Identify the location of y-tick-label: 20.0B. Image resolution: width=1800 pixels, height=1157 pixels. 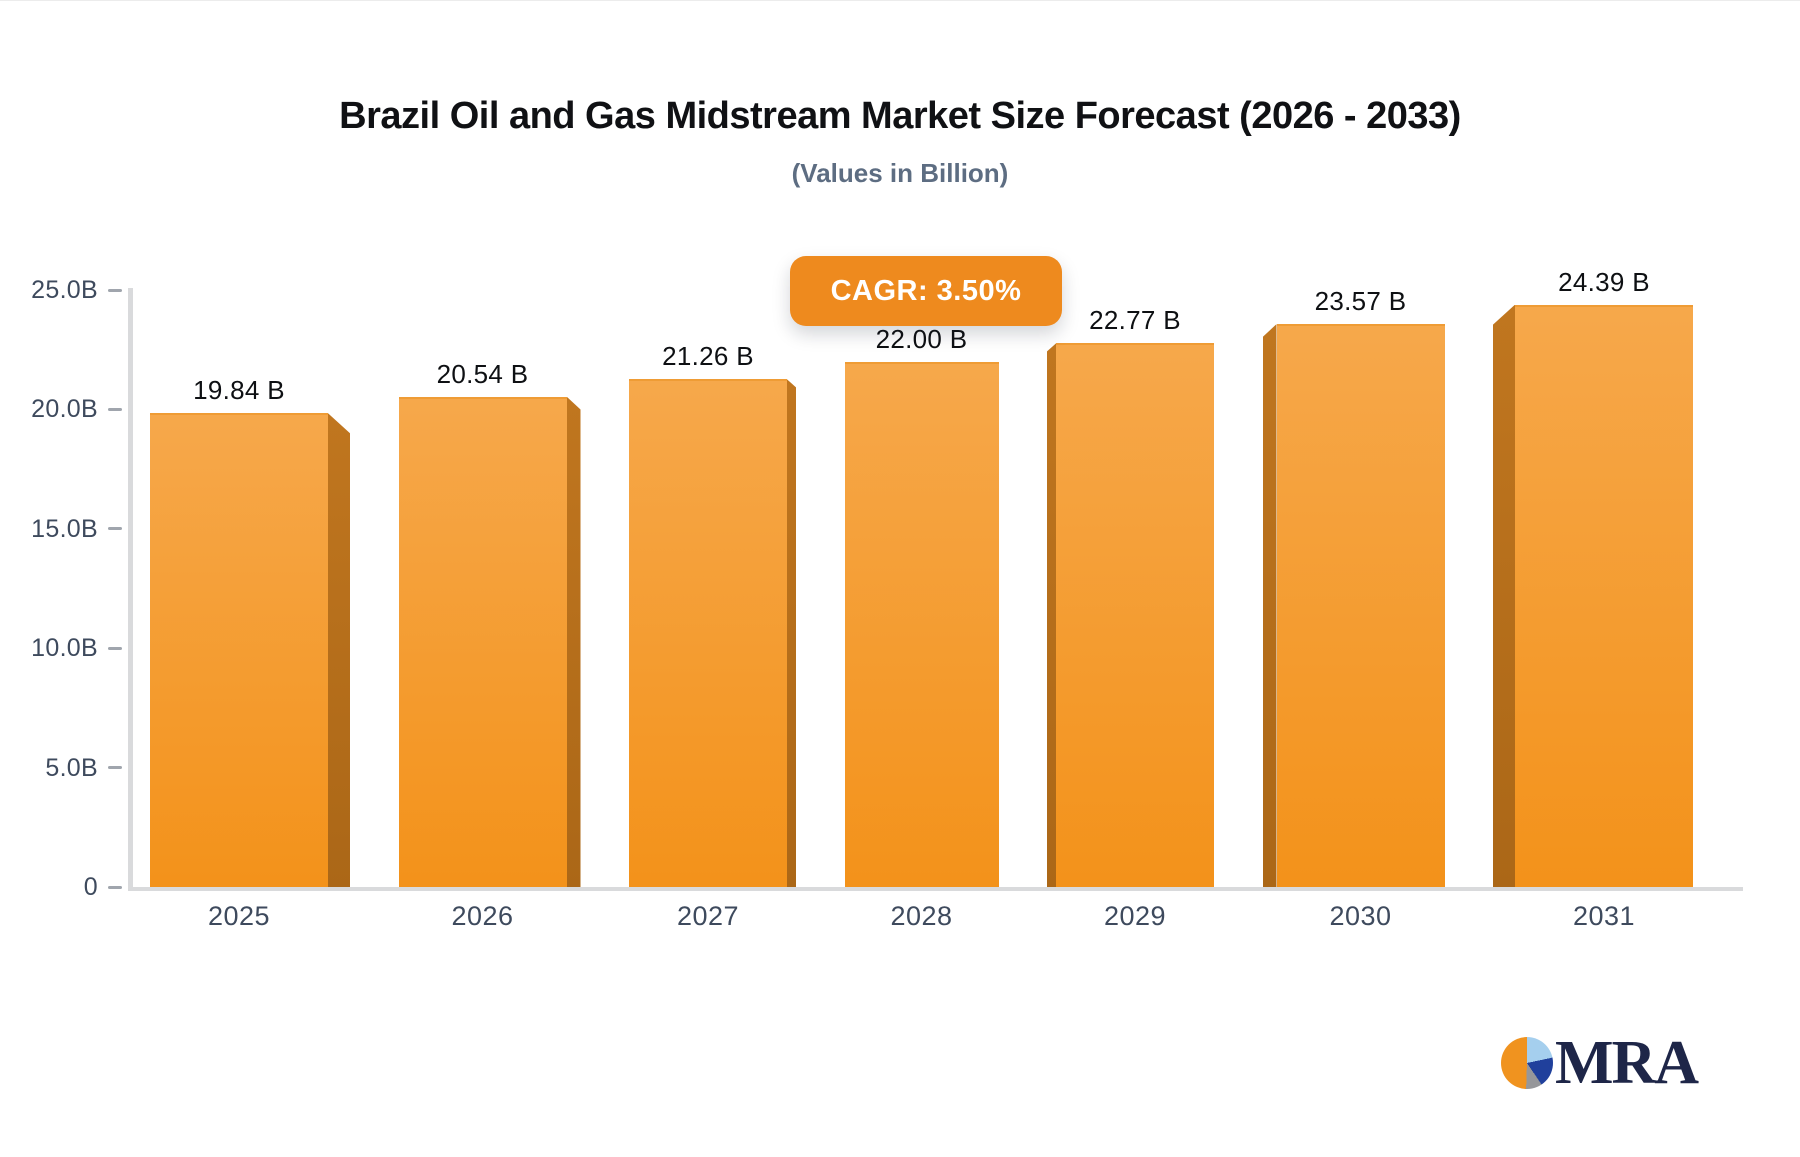
(64, 409).